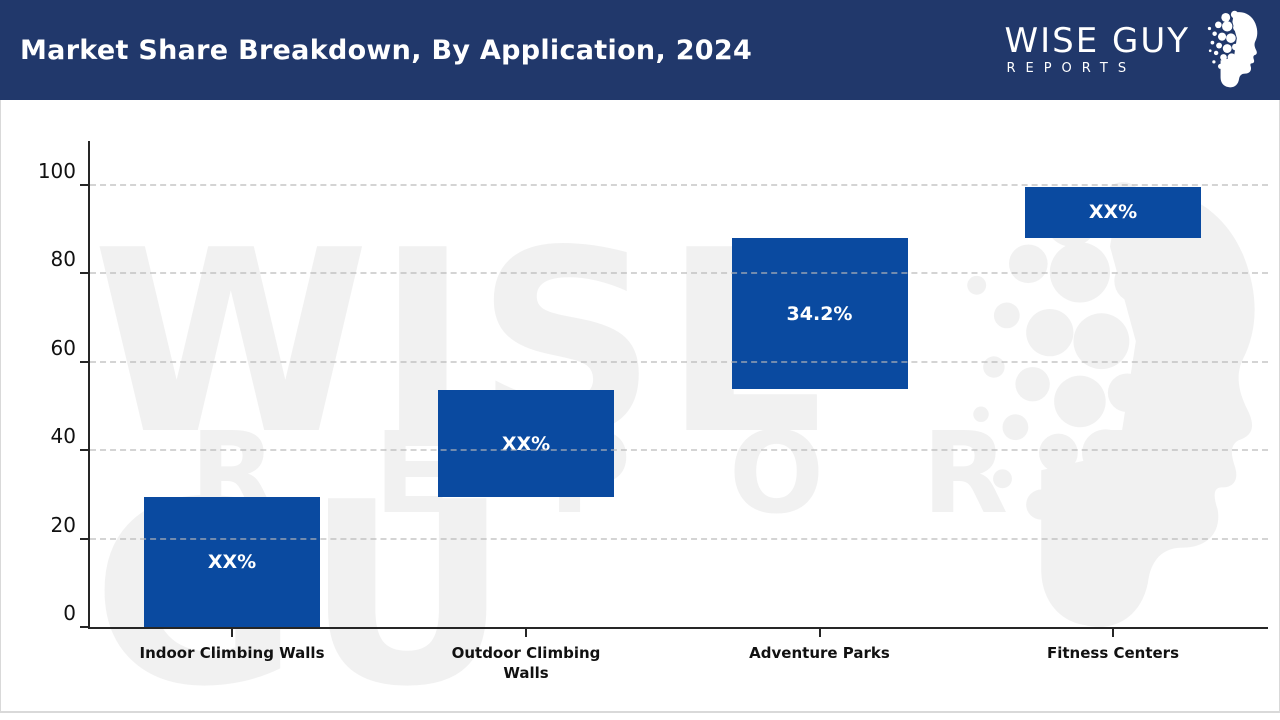 Image resolution: width=1280 pixels, height=720 pixels. I want to click on bar-fitness-centers: XX%, so click(1113, 212).